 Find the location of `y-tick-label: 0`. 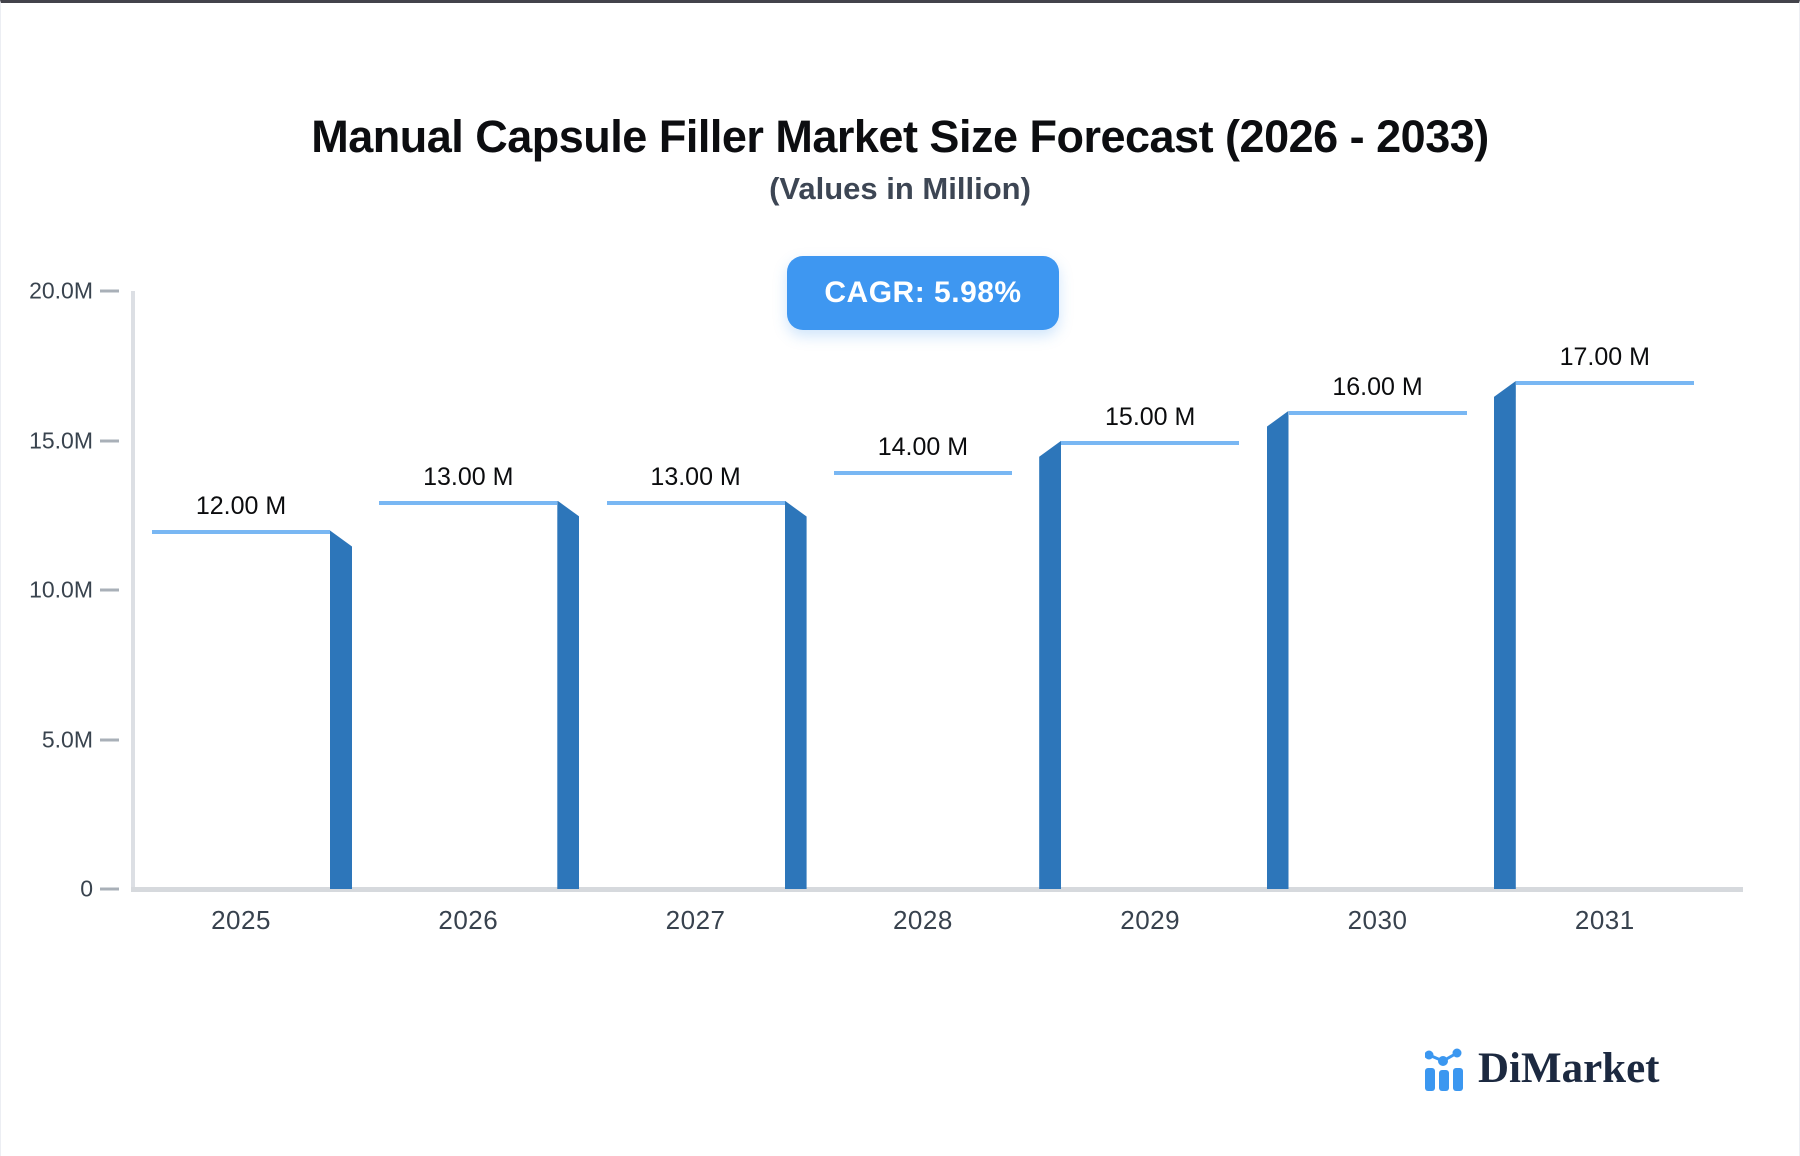

y-tick-label: 0 is located at coordinates (86, 888).